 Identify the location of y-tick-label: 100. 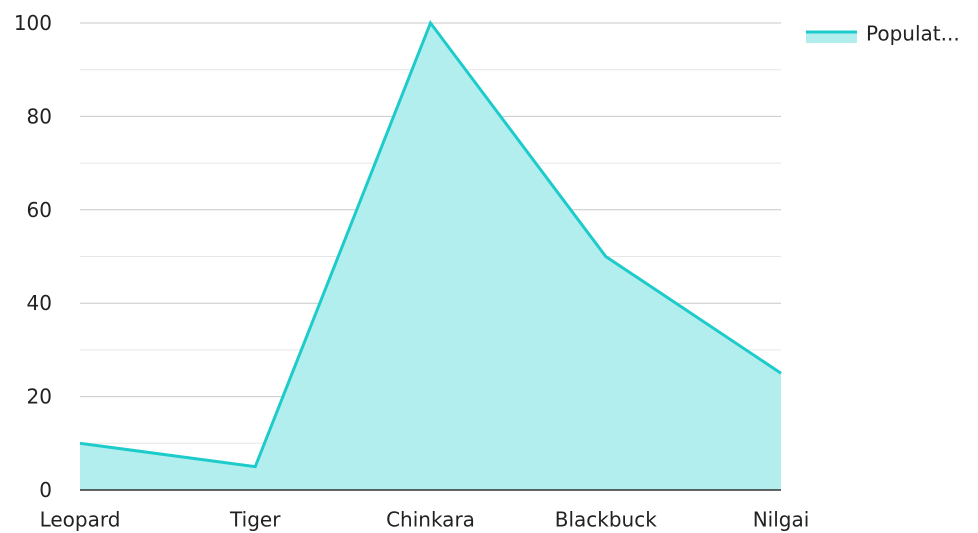
(33, 23).